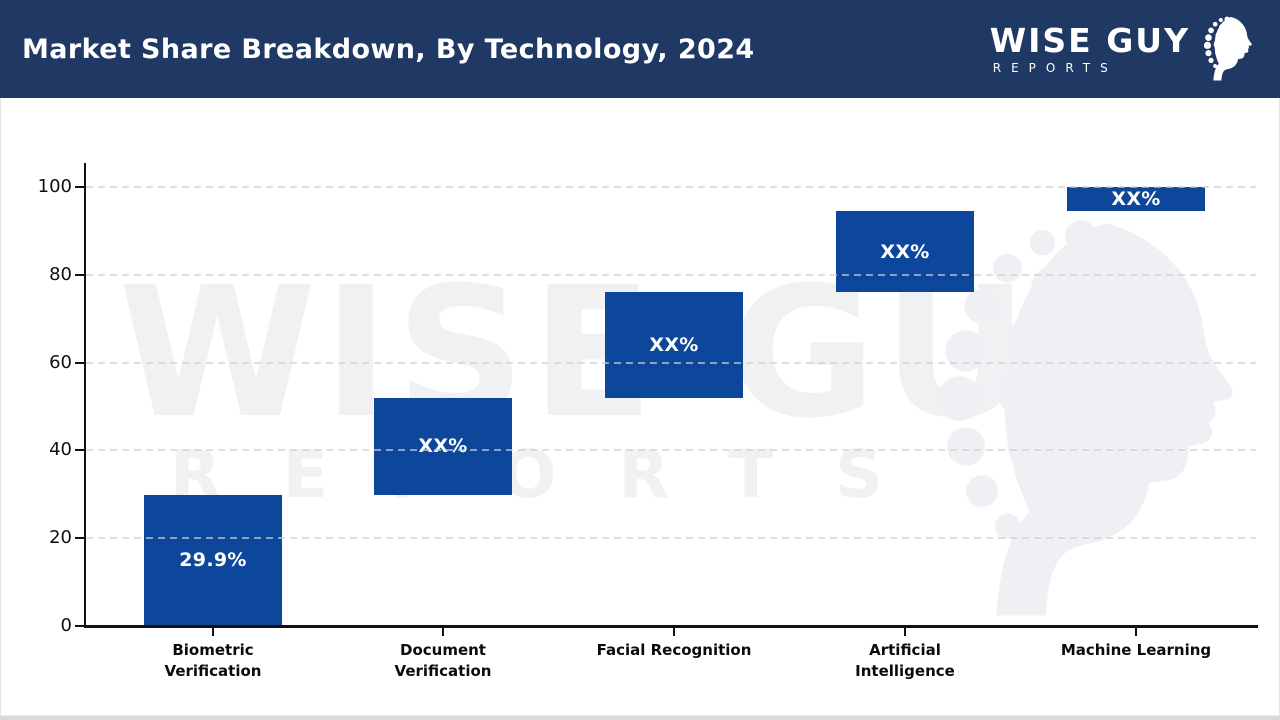 The height and width of the screenshot is (720, 1280). I want to click on wiseguy-logo: WISE GUY REPORTS, so click(1123, 49).